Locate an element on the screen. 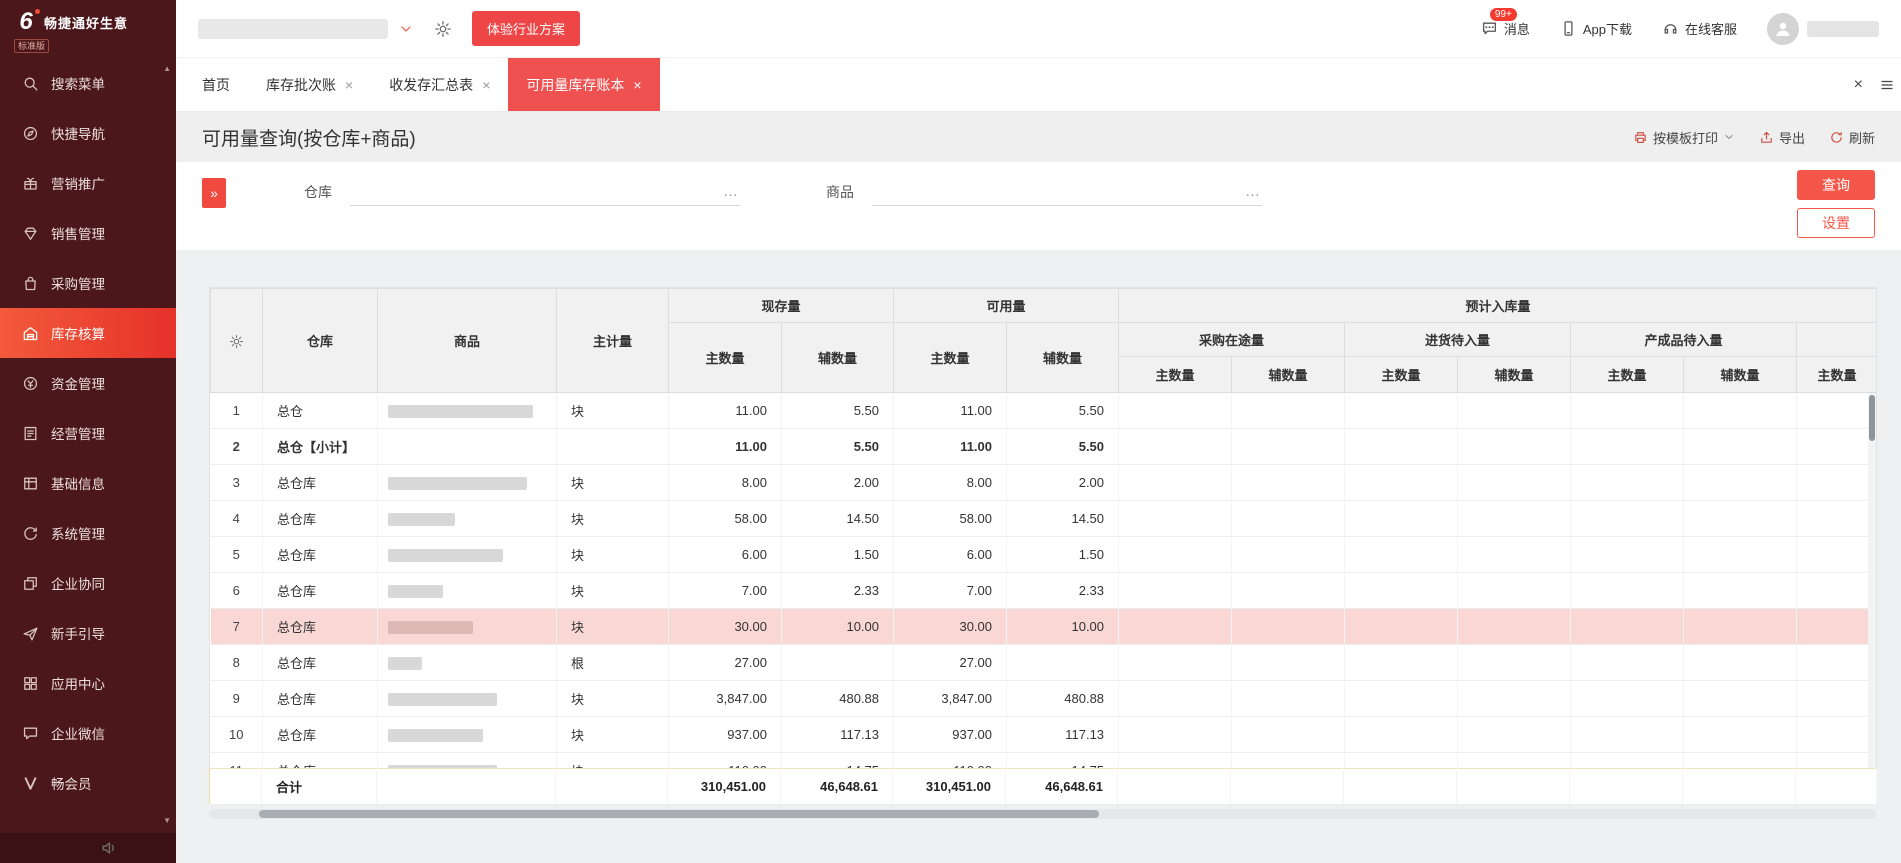  refresh-button: 刷新 is located at coordinates (1852, 137).